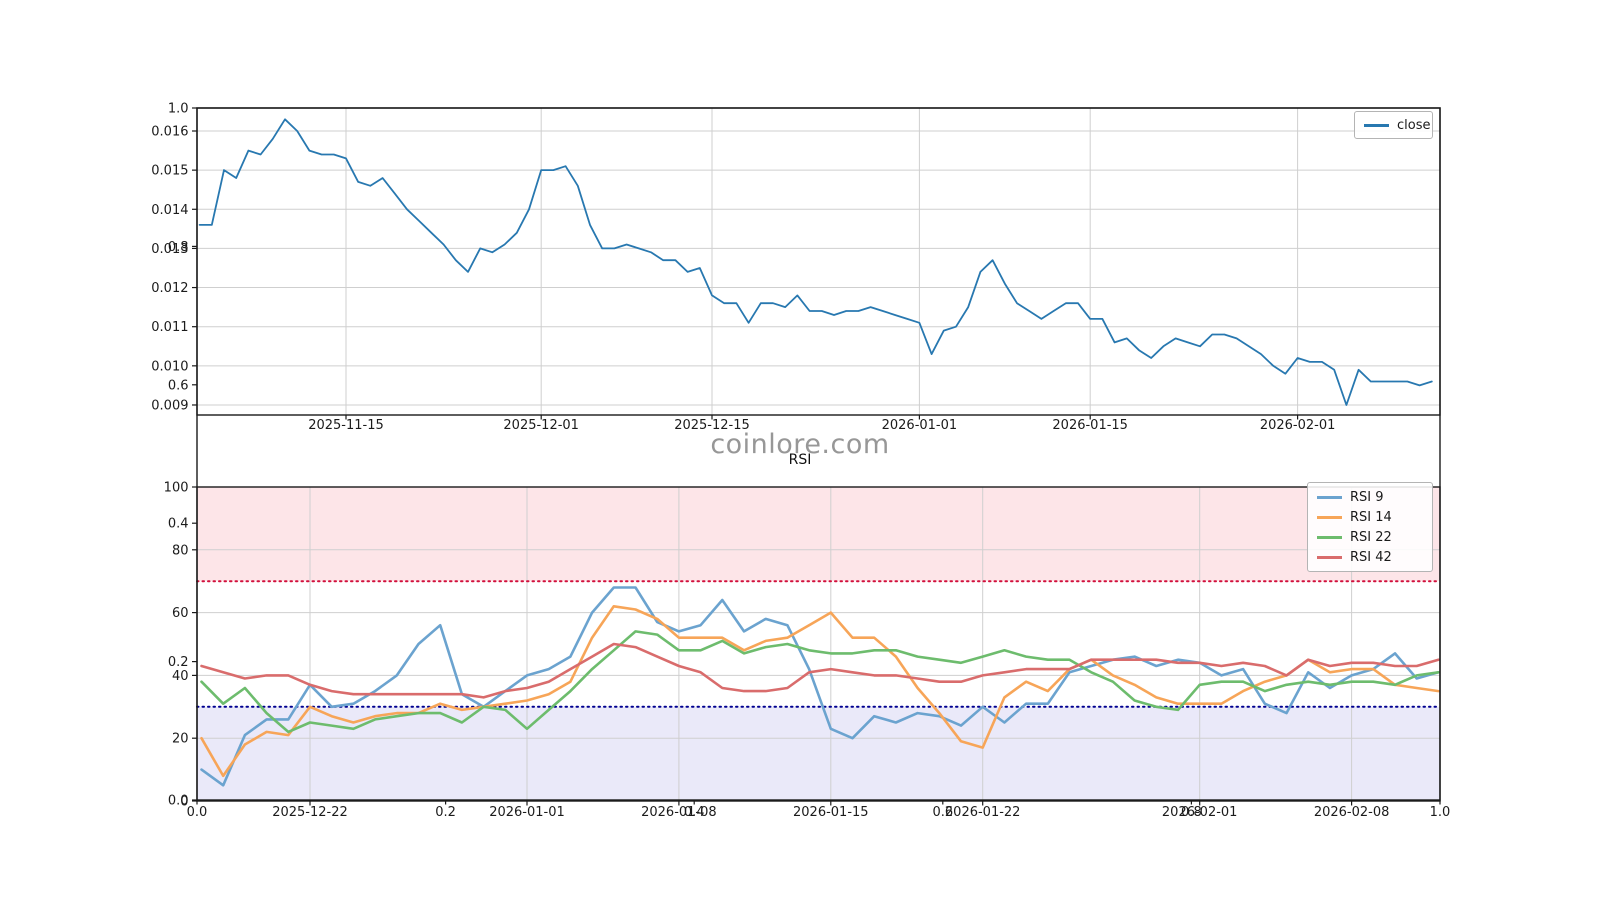 The height and width of the screenshot is (900, 1600). What do you see at coordinates (1191, 812) in the screenshot?
I see `x-tick-label: 0.8` at bounding box center [1191, 812].